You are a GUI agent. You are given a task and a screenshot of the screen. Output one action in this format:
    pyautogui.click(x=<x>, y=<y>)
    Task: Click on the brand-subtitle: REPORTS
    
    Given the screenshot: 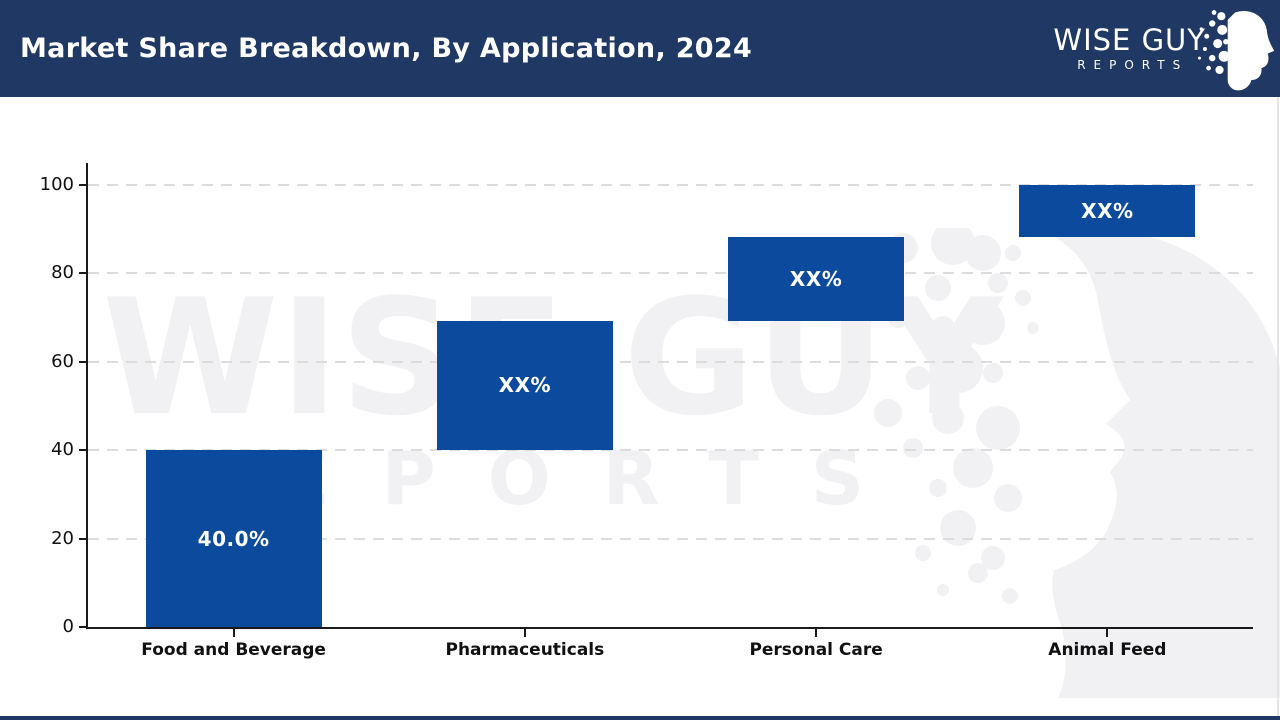 What is the action you would take?
    pyautogui.click(x=1133, y=65)
    